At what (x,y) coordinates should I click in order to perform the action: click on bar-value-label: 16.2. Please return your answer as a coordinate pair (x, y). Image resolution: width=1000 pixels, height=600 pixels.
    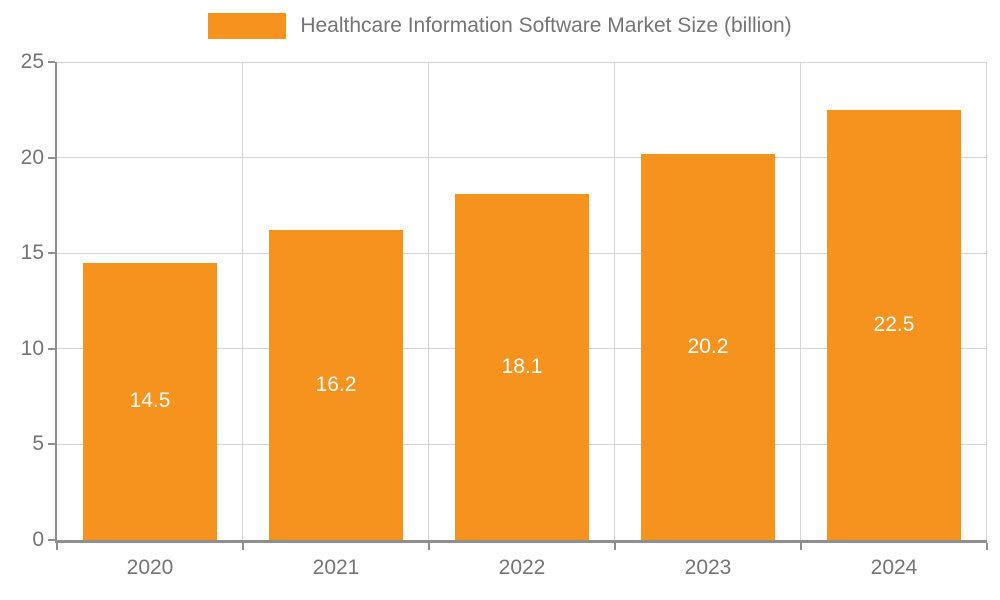
    Looking at the image, I should click on (336, 385).